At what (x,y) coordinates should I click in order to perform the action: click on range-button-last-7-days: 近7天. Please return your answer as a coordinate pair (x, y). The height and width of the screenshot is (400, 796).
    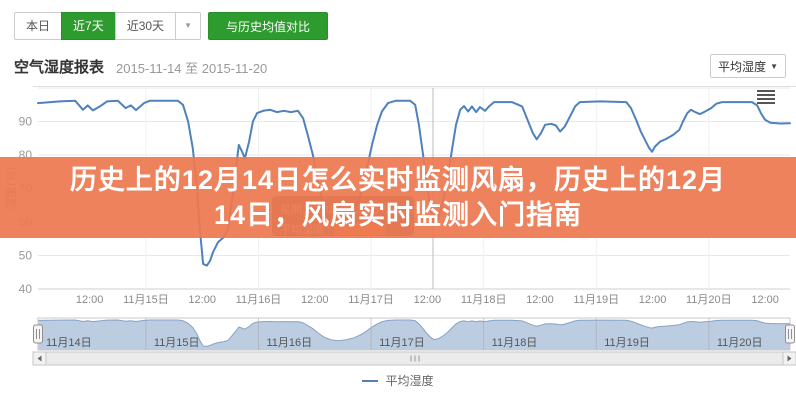
    Looking at the image, I should click on (88, 26).